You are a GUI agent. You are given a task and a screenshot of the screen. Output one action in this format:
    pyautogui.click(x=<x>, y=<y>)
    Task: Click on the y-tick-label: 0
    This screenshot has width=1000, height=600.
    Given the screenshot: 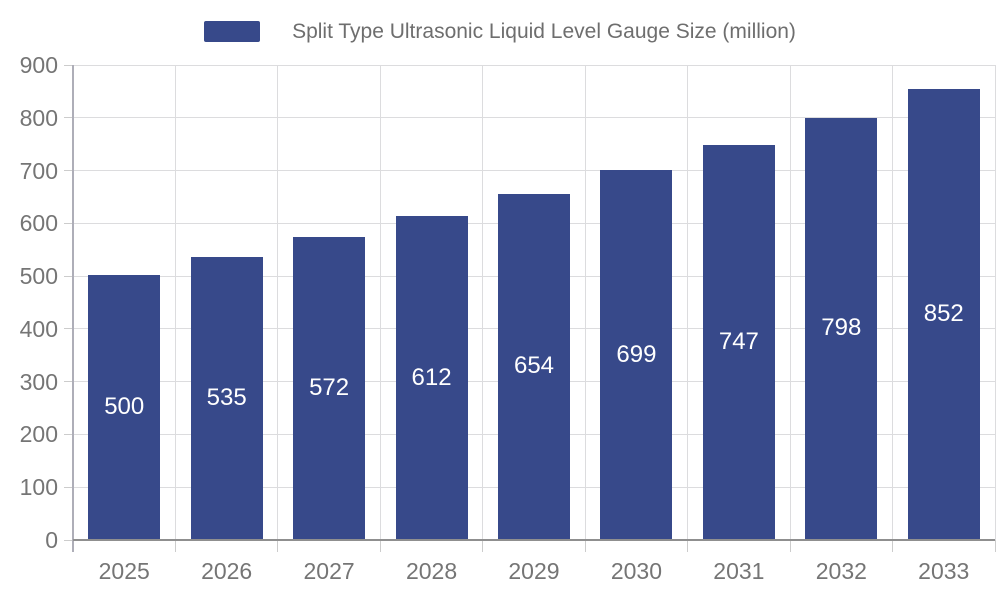 What is the action you would take?
    pyautogui.click(x=51, y=540)
    